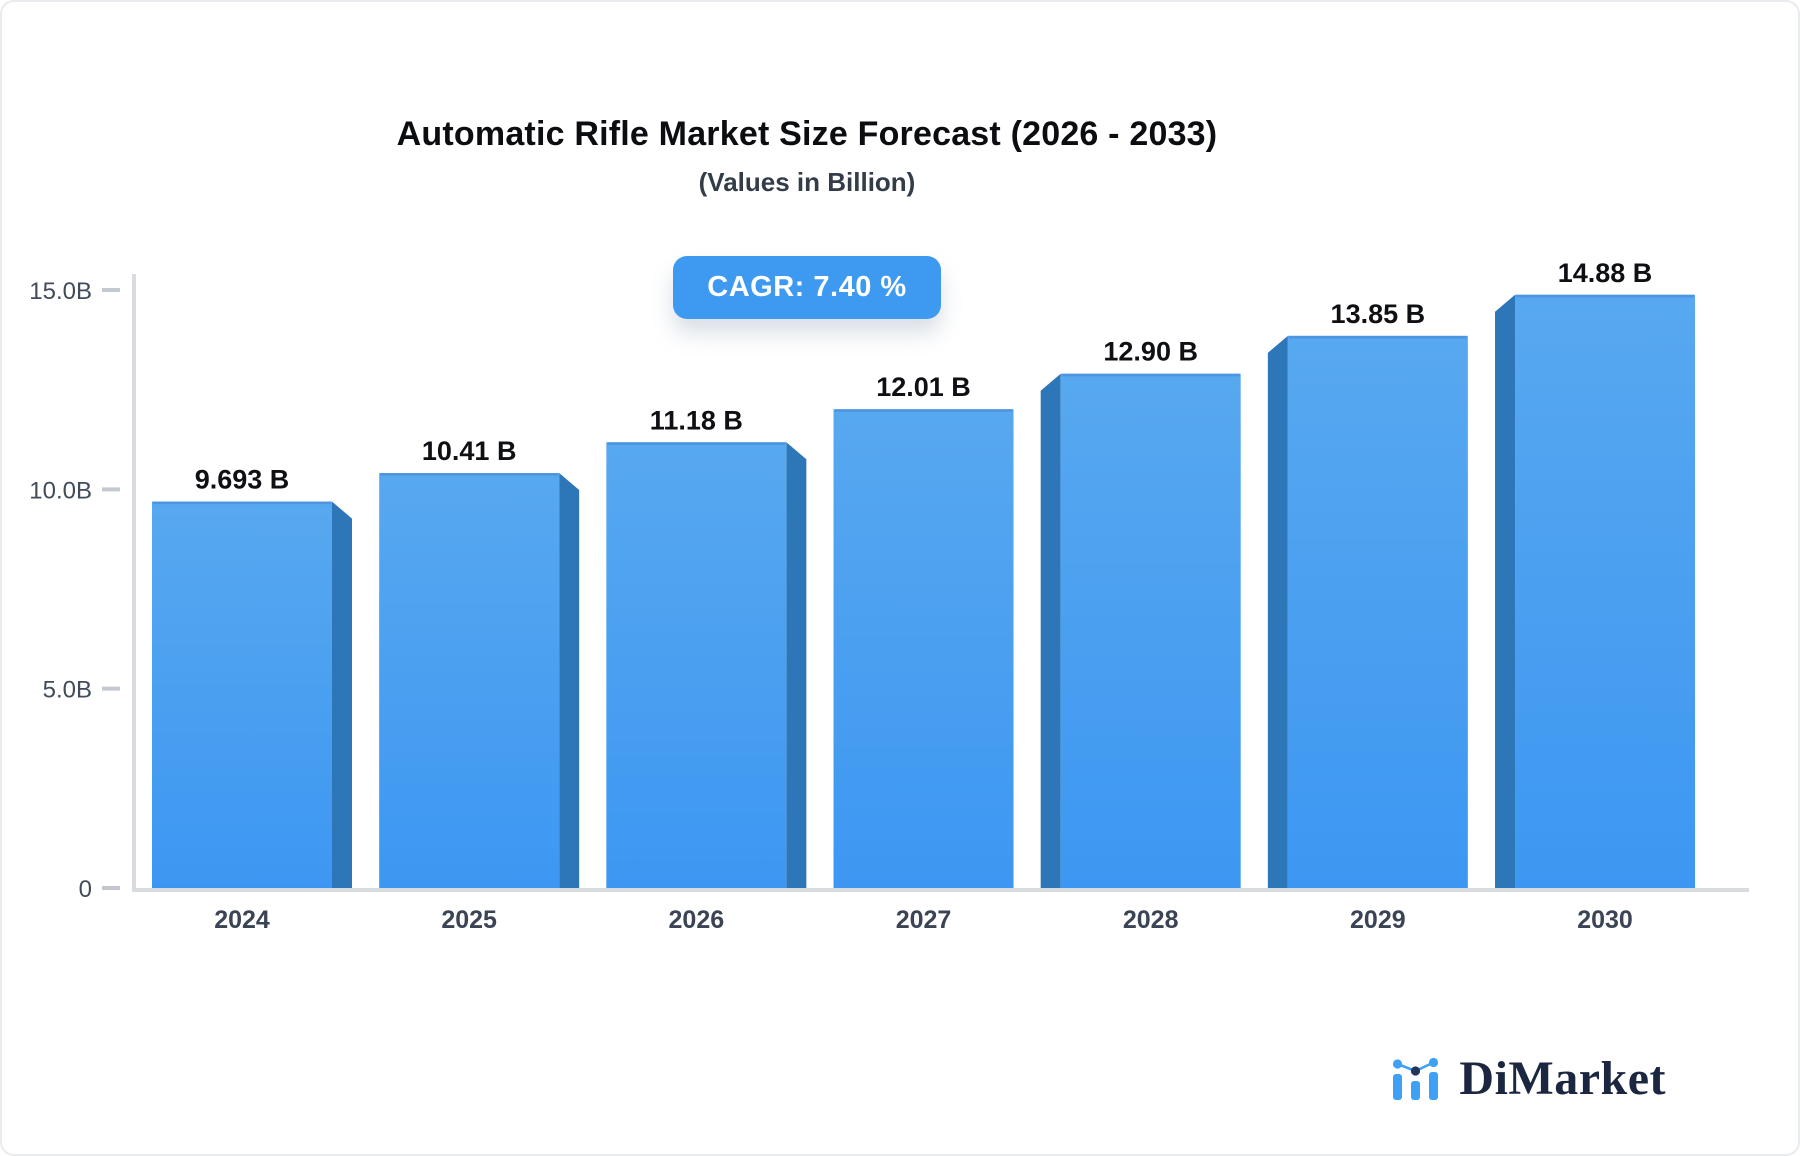 Image resolution: width=1800 pixels, height=1156 pixels. What do you see at coordinates (60, 291) in the screenshot?
I see `y-tick-label: 15.0B` at bounding box center [60, 291].